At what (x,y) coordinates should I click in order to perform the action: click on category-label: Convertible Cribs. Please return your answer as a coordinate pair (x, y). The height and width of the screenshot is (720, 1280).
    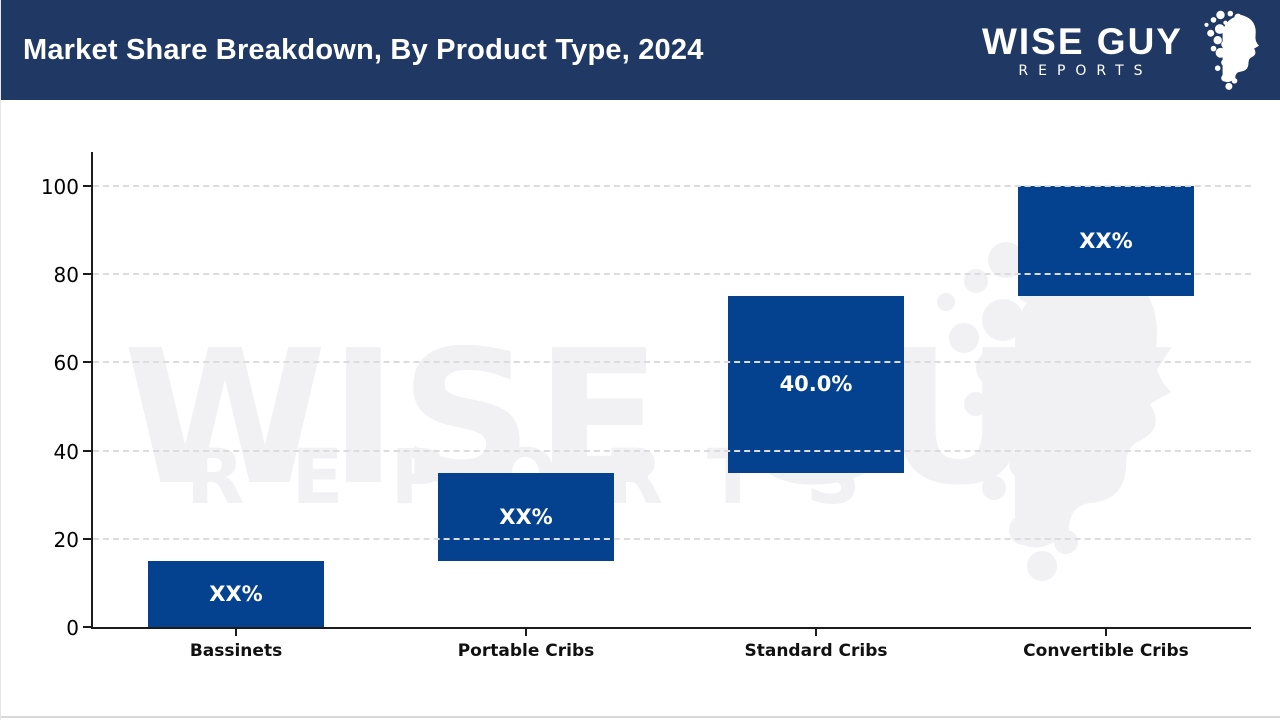
    Looking at the image, I should click on (1106, 651).